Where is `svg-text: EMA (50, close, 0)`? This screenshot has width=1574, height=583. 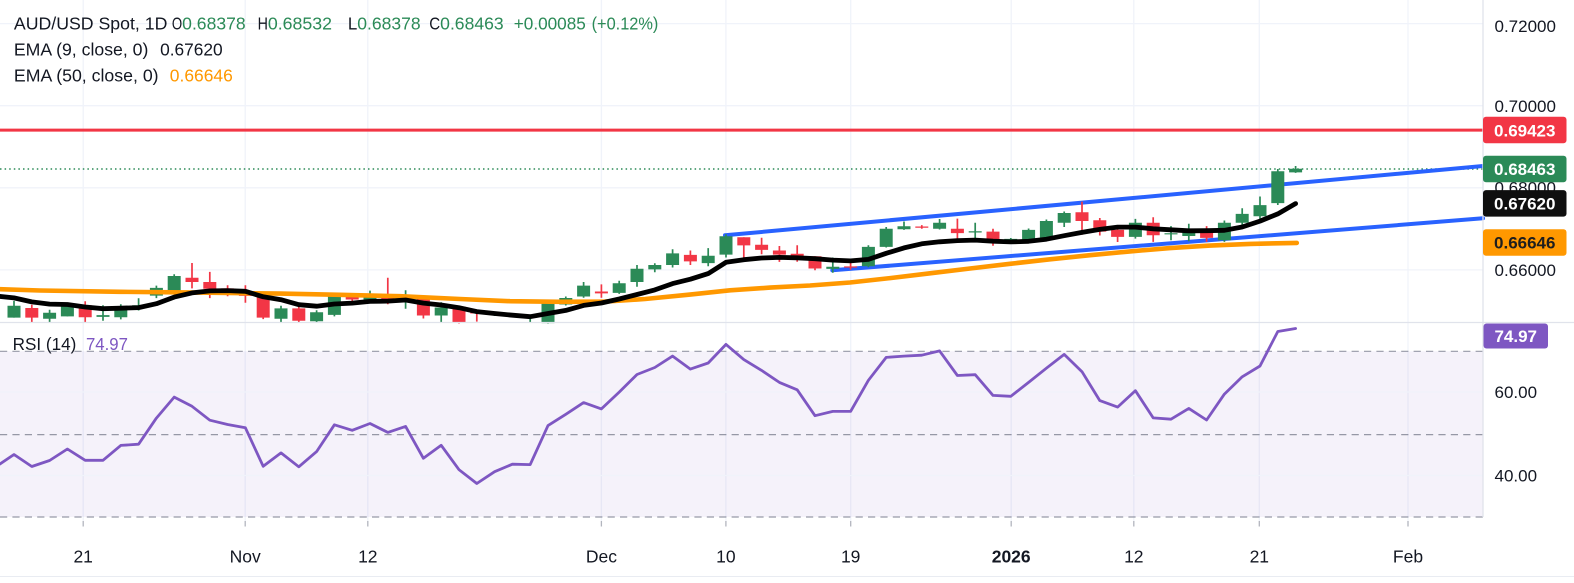 svg-text: EMA (50, close, 0) is located at coordinates (86, 75).